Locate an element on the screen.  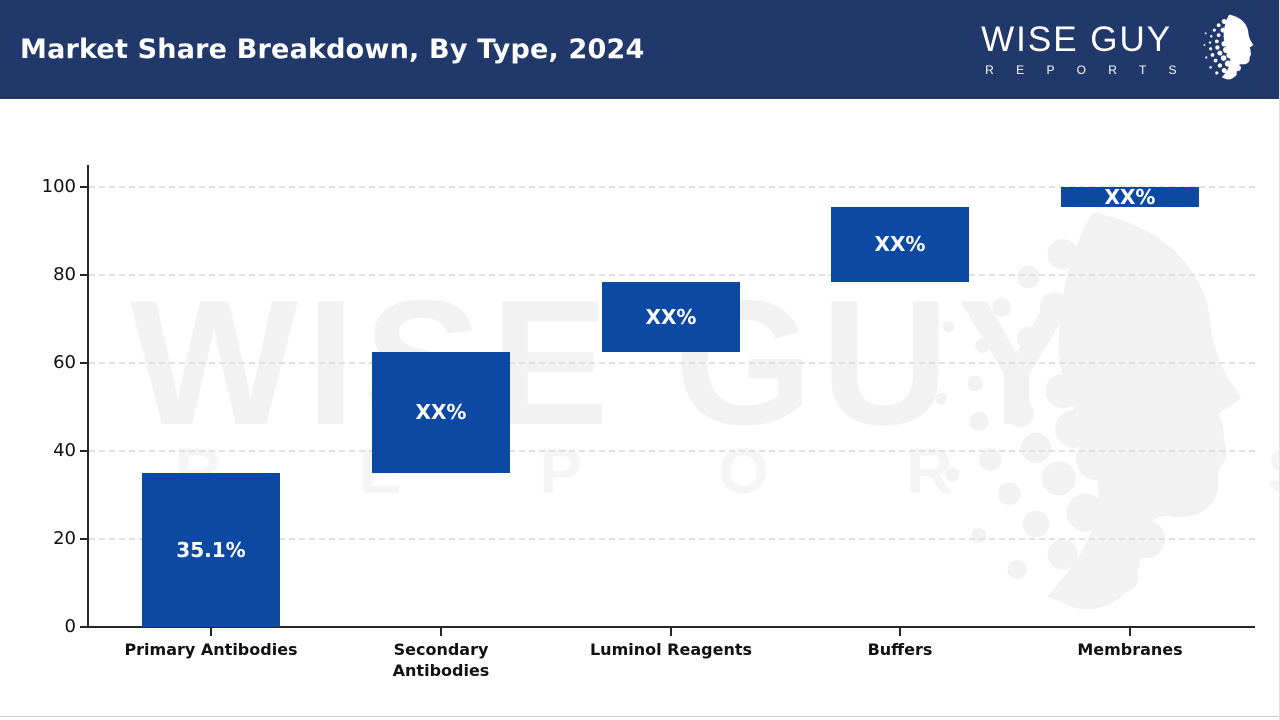
y-axis-line is located at coordinates (88, 396).